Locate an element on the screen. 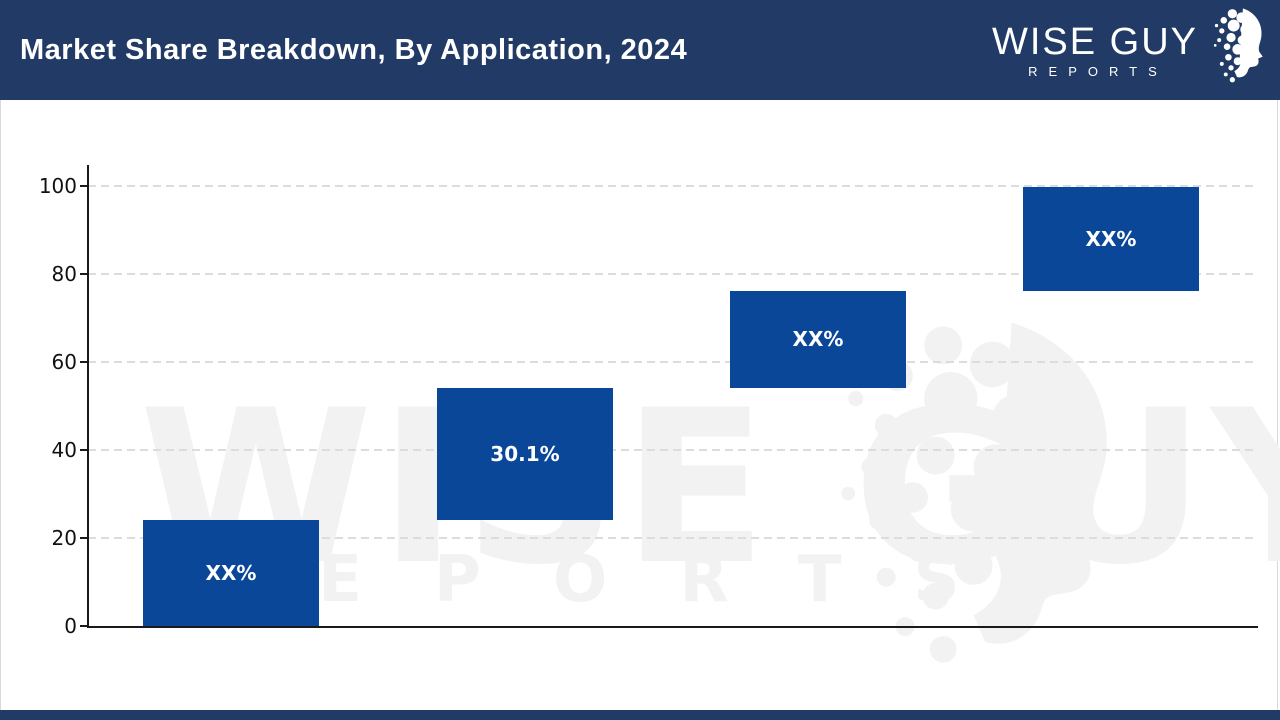 Image resolution: width=1280 pixels, height=720 pixels. bar-value-label-3: XX% is located at coordinates (1111, 239).